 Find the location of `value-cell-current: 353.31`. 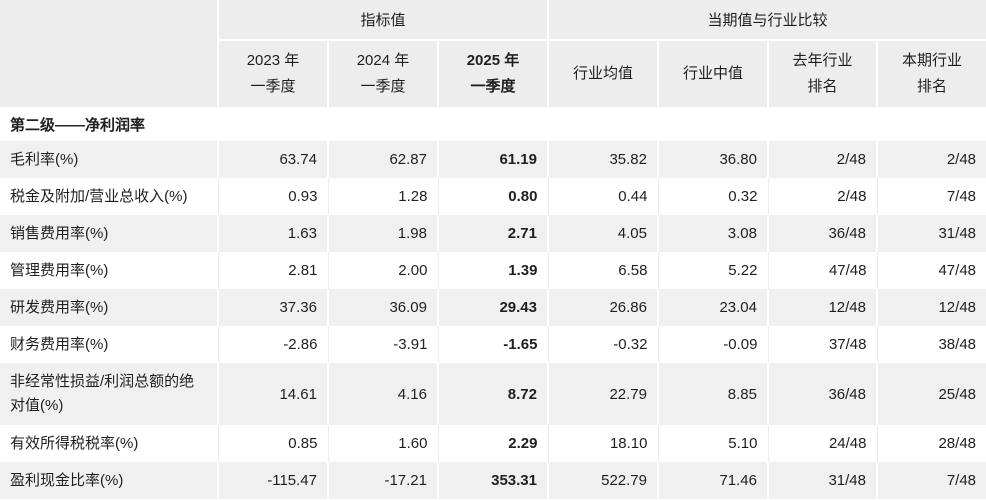

value-cell-current: 353.31 is located at coordinates (492, 480).